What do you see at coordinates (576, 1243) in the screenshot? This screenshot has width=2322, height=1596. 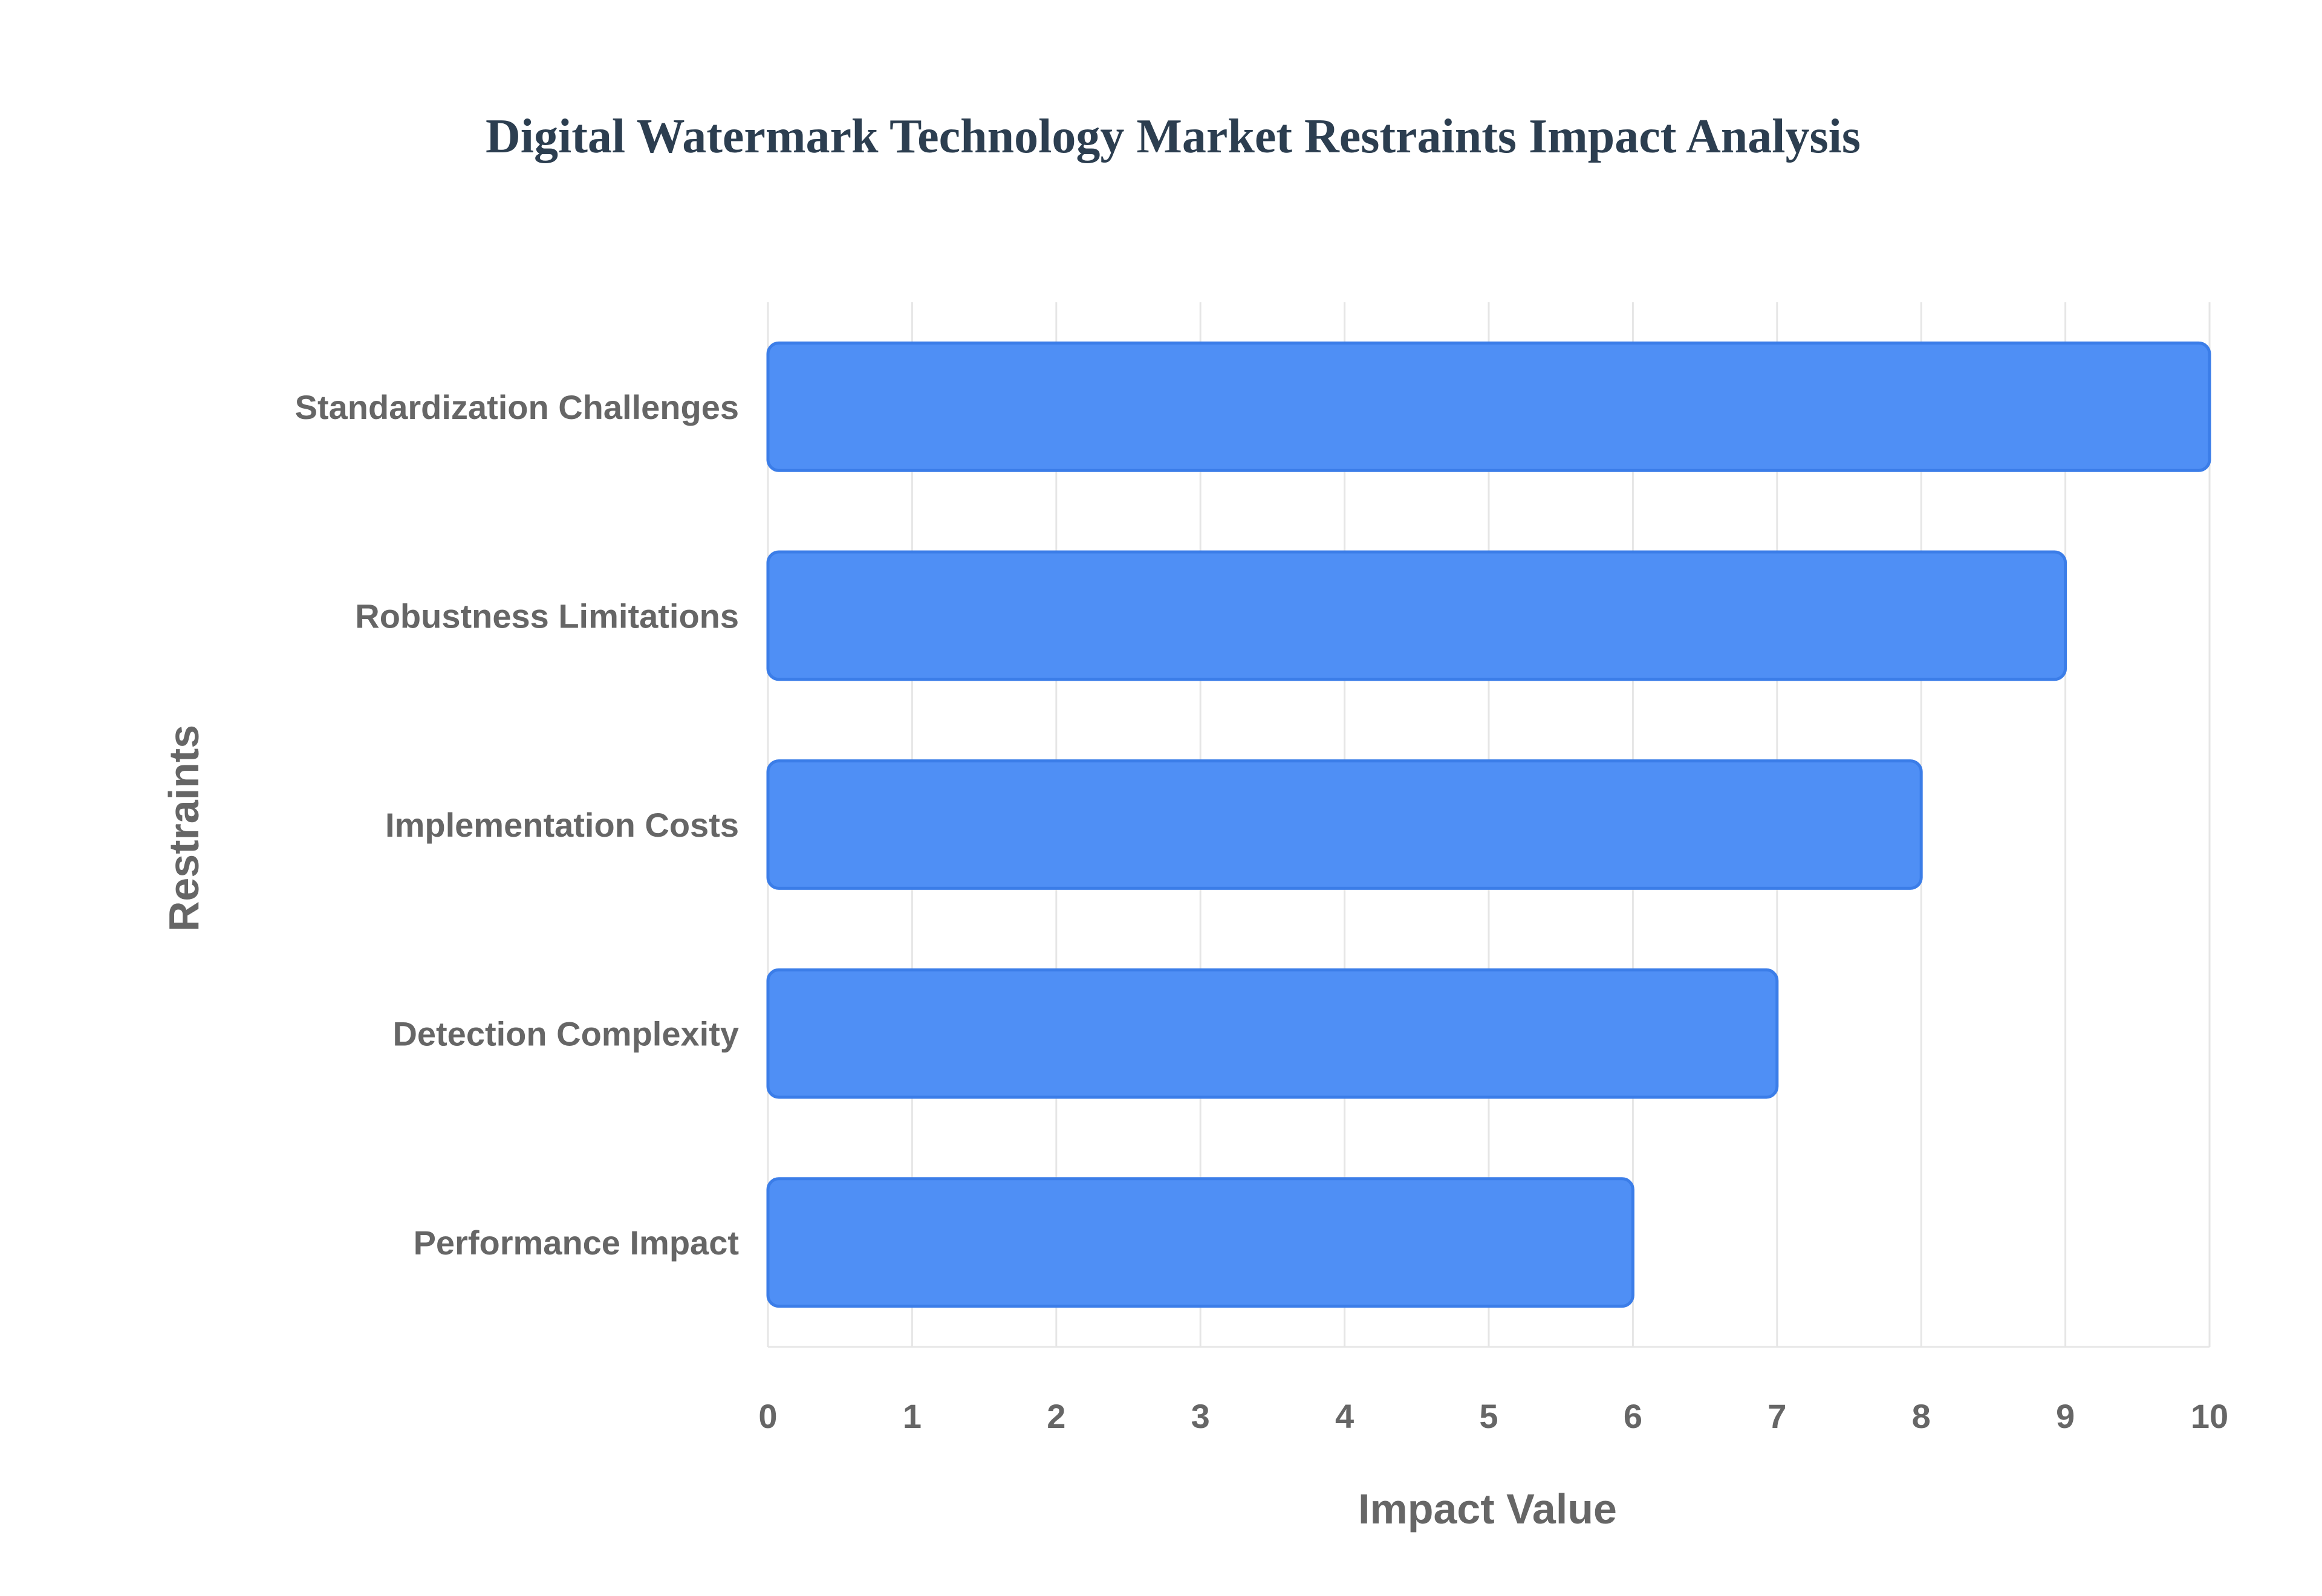 I see `category-label-4: Performance Impact` at bounding box center [576, 1243].